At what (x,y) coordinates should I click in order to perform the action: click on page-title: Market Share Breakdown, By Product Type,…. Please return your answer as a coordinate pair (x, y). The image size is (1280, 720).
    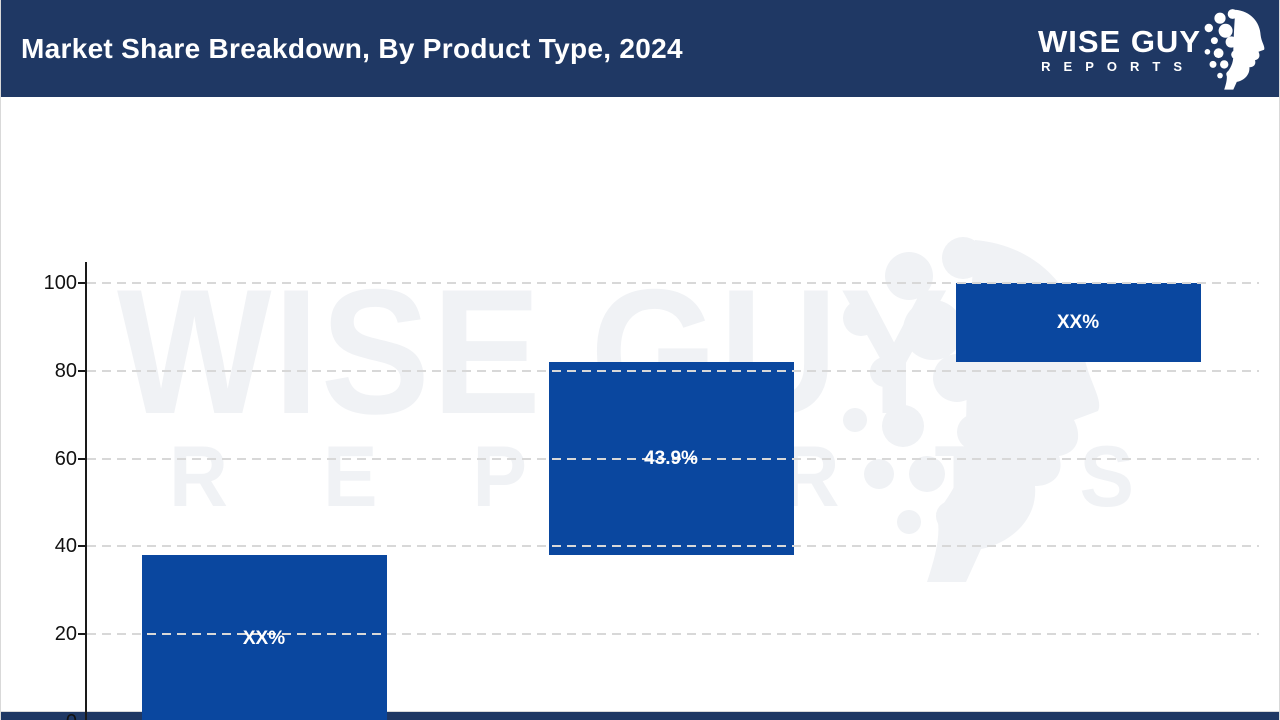
    Looking at the image, I should click on (352, 48).